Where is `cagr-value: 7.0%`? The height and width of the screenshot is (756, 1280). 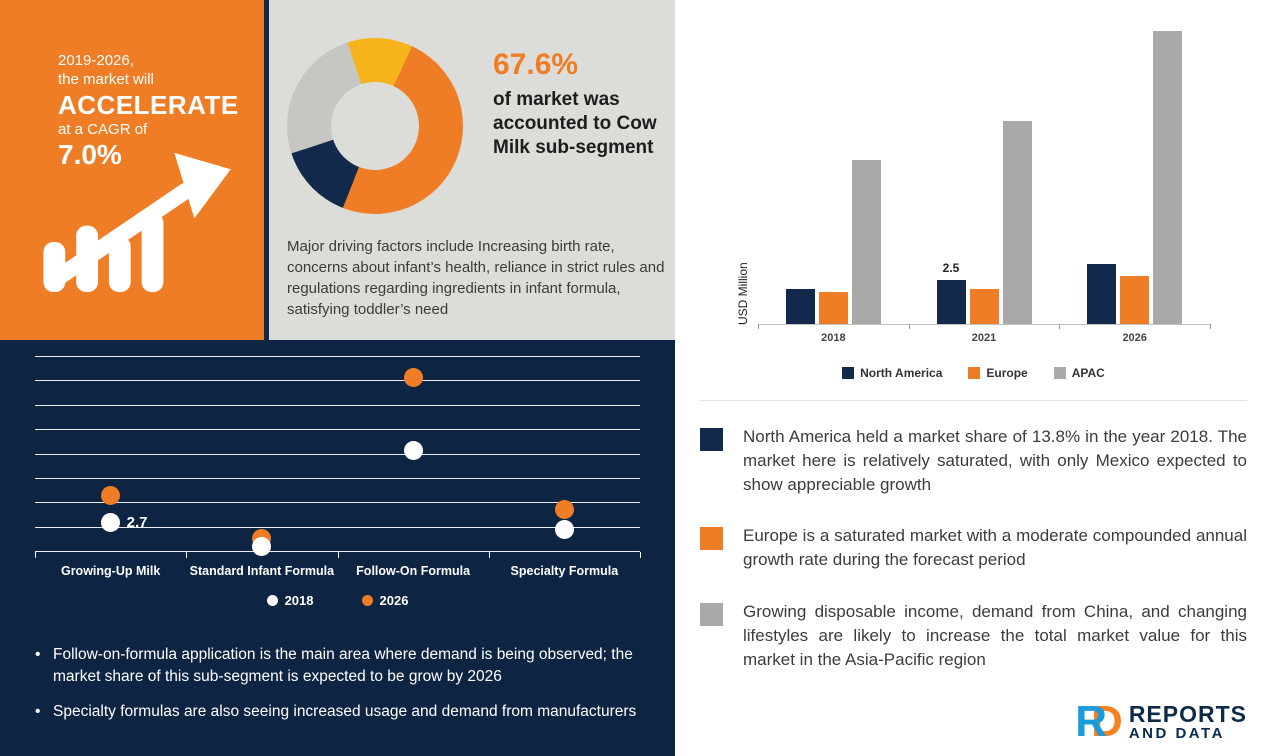 cagr-value: 7.0% is located at coordinates (90, 155).